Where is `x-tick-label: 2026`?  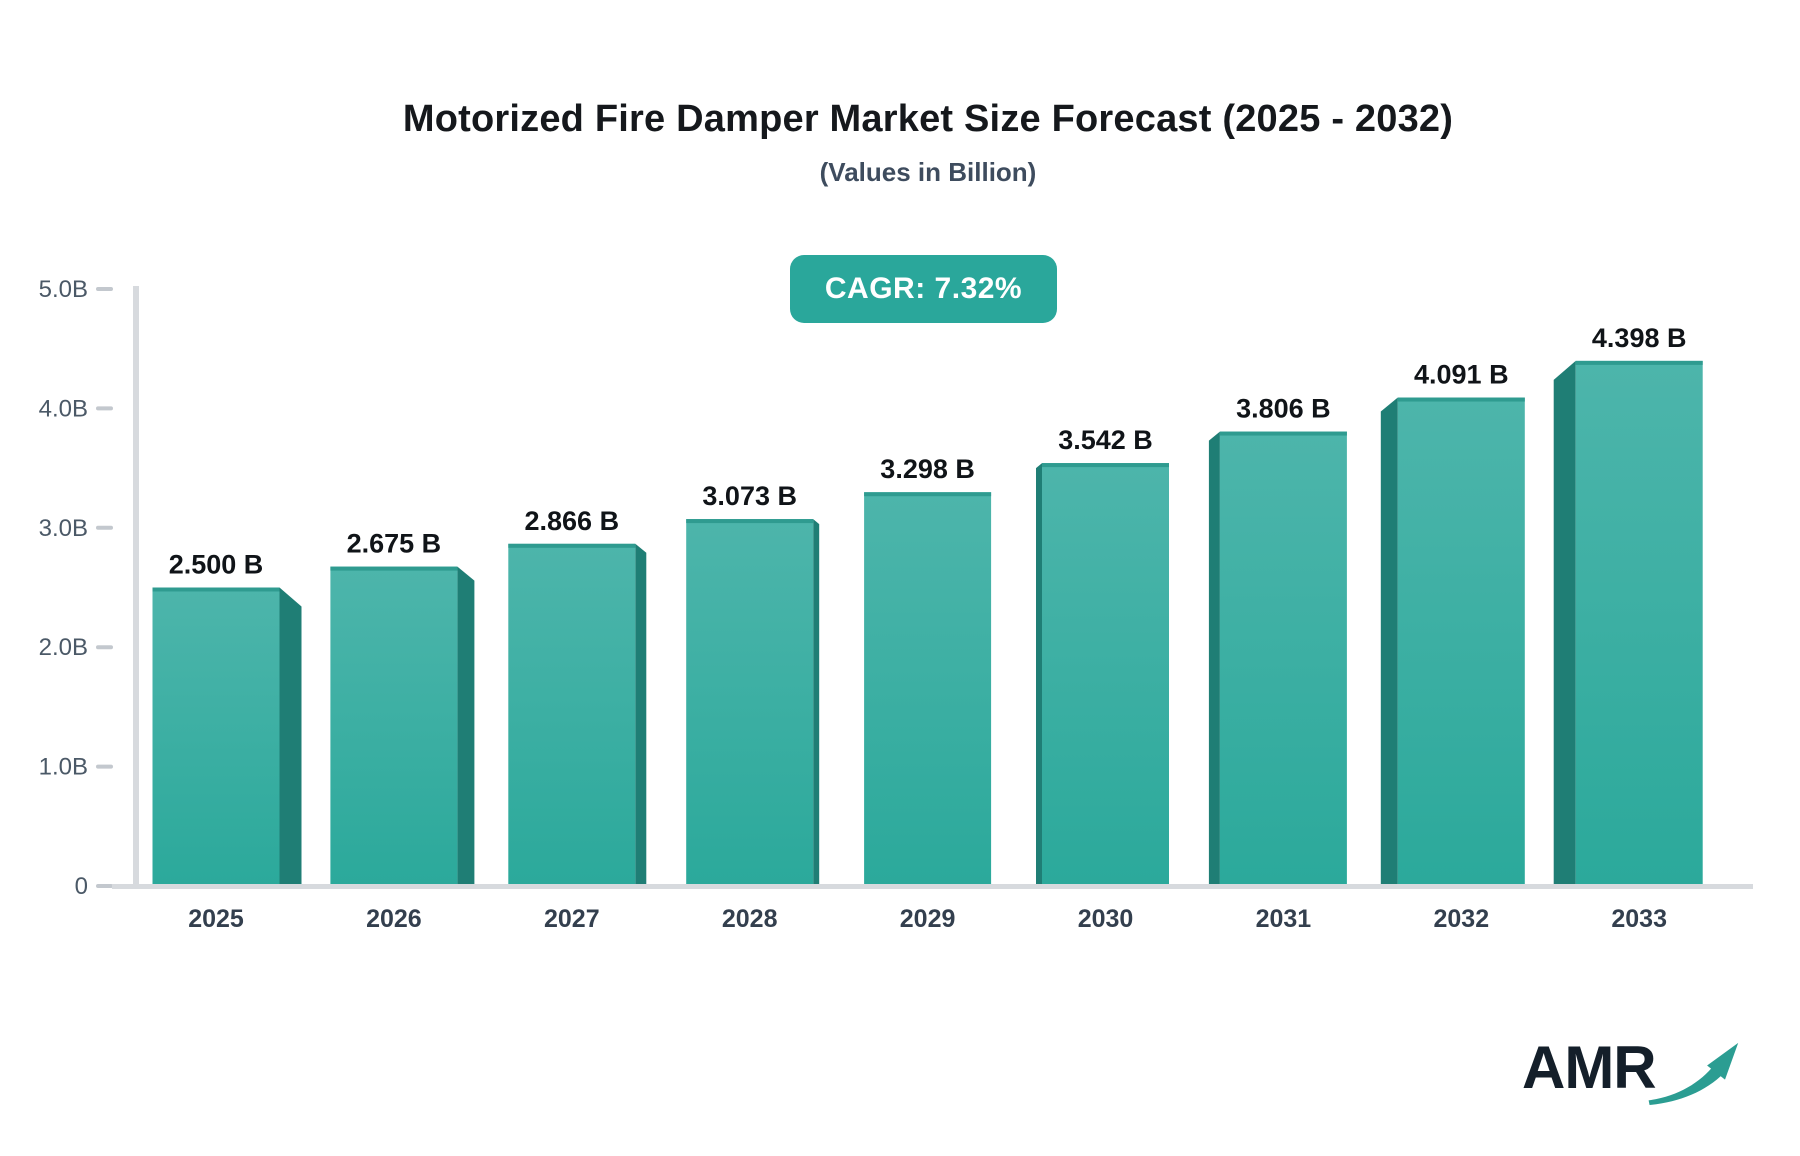
x-tick-label: 2026 is located at coordinates (394, 919).